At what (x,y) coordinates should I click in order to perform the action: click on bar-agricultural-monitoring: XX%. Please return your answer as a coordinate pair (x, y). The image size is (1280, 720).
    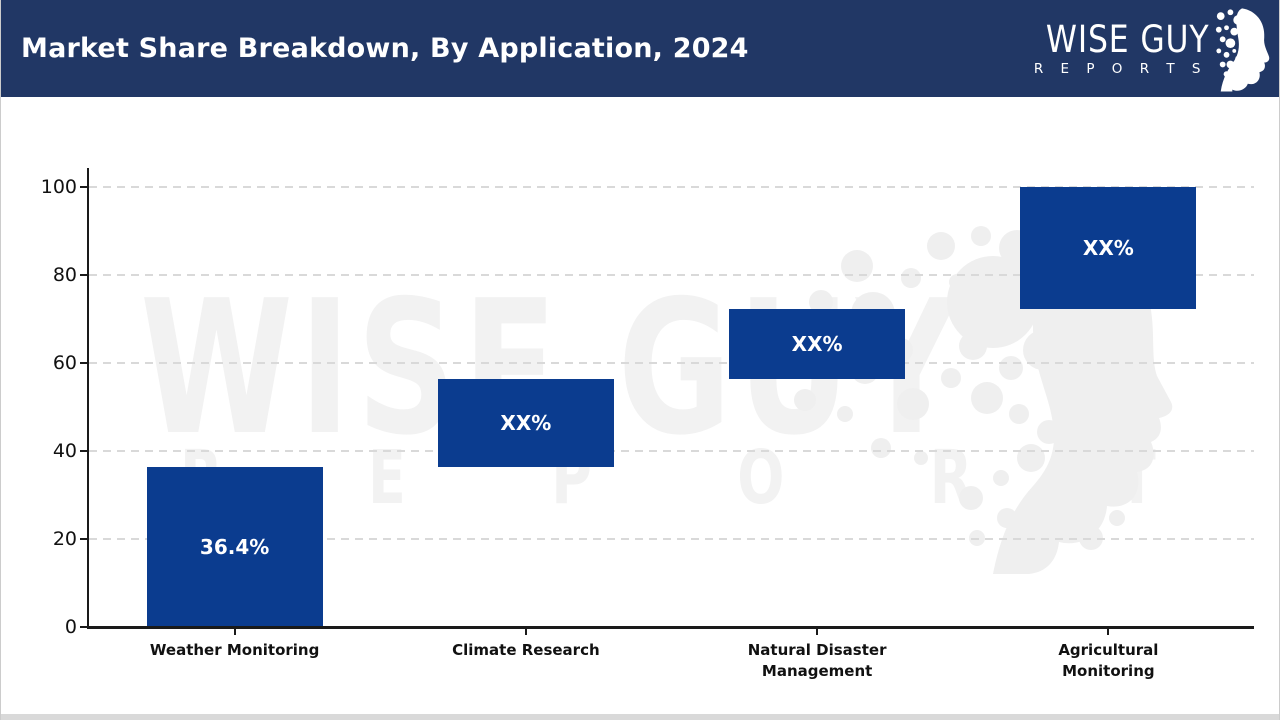
    Looking at the image, I should click on (1108, 248).